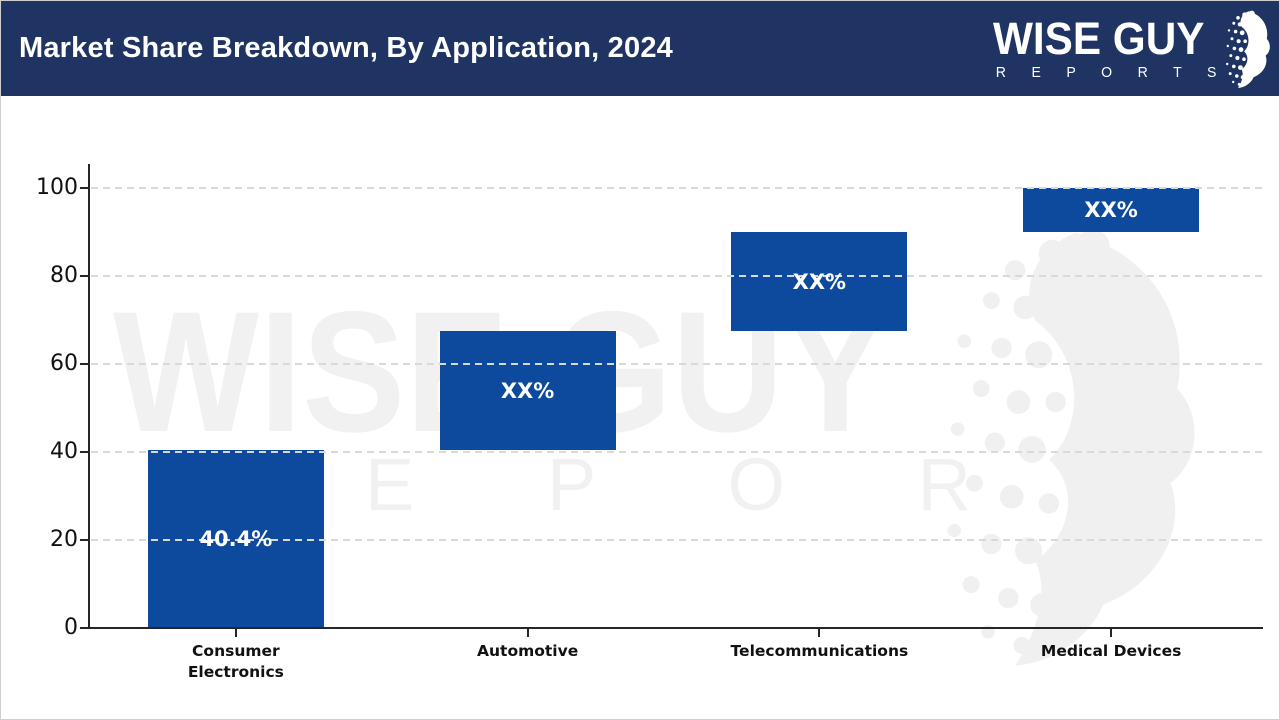 The height and width of the screenshot is (720, 1280). What do you see at coordinates (64, 539) in the screenshot?
I see `y-tick-label: 20` at bounding box center [64, 539].